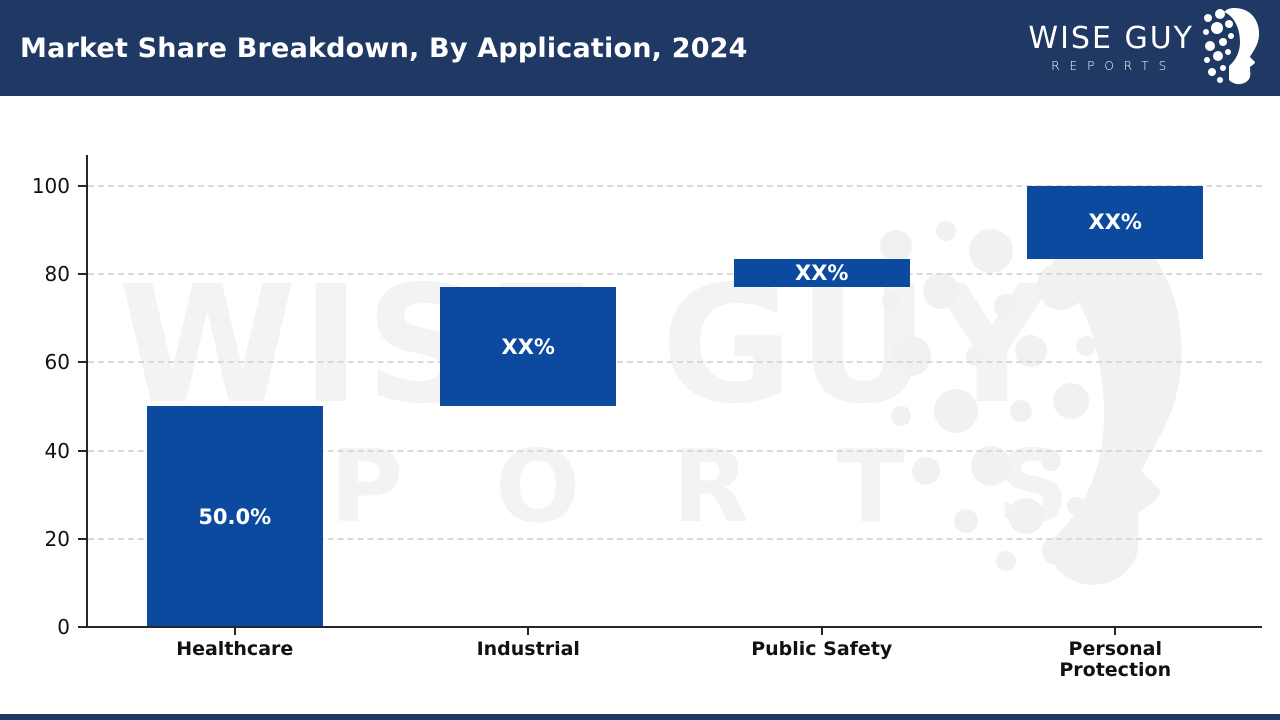 The height and width of the screenshot is (720, 1280). Describe the element at coordinates (50, 185) in the screenshot. I see `y-tick-label-100: 100` at that location.